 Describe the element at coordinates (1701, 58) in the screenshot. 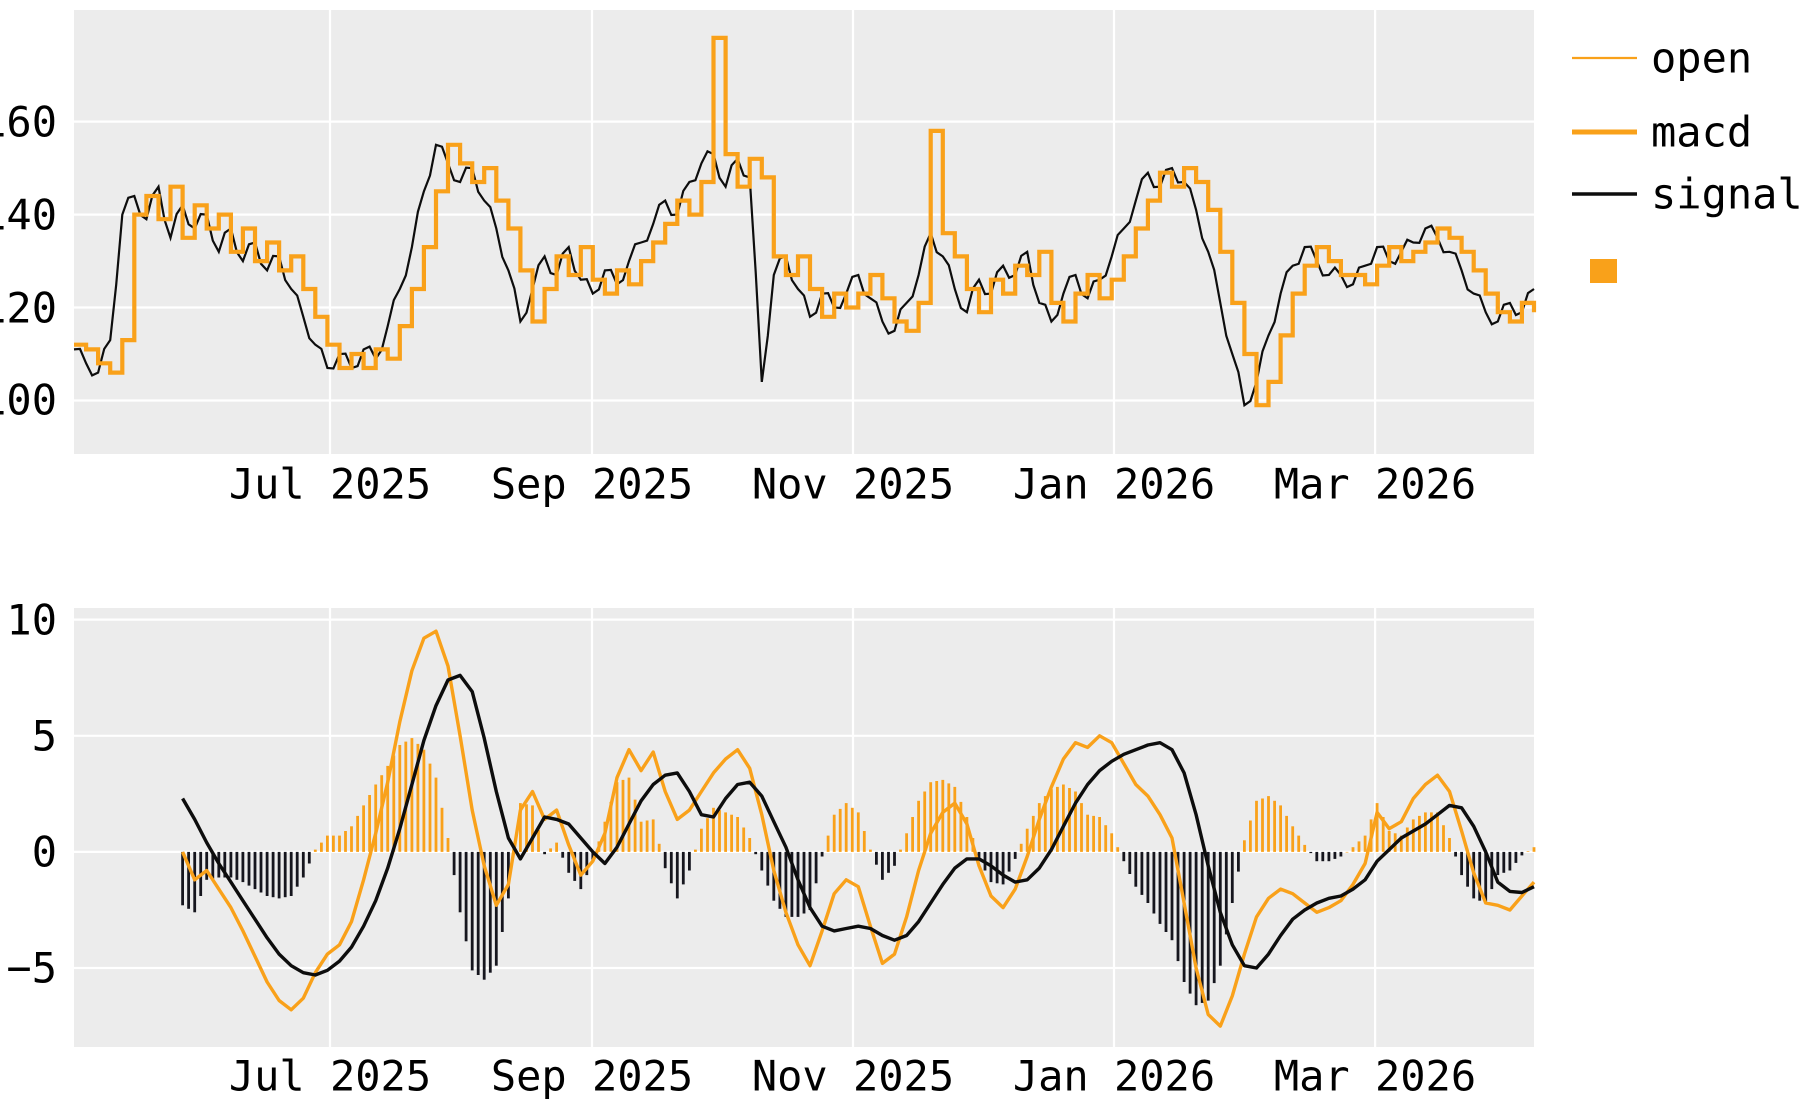

I see `legend-open-label: open` at that location.